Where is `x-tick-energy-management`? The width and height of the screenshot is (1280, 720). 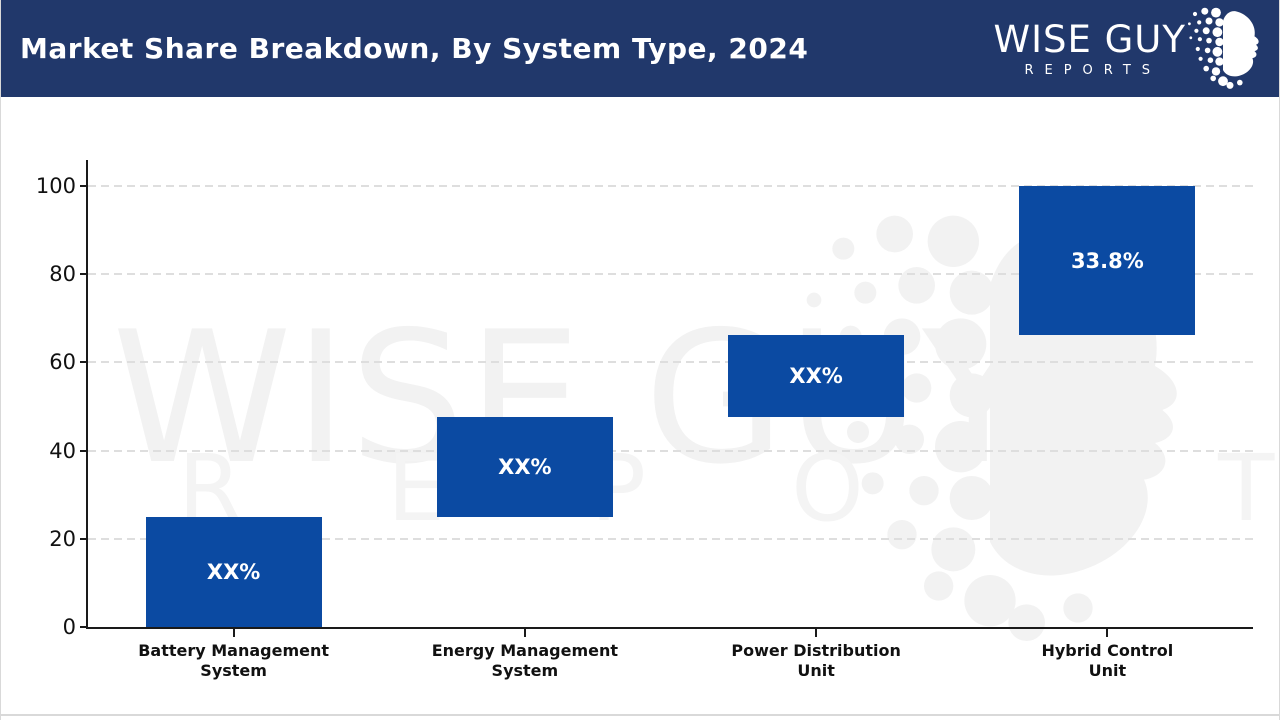 x-tick-energy-management is located at coordinates (524, 633).